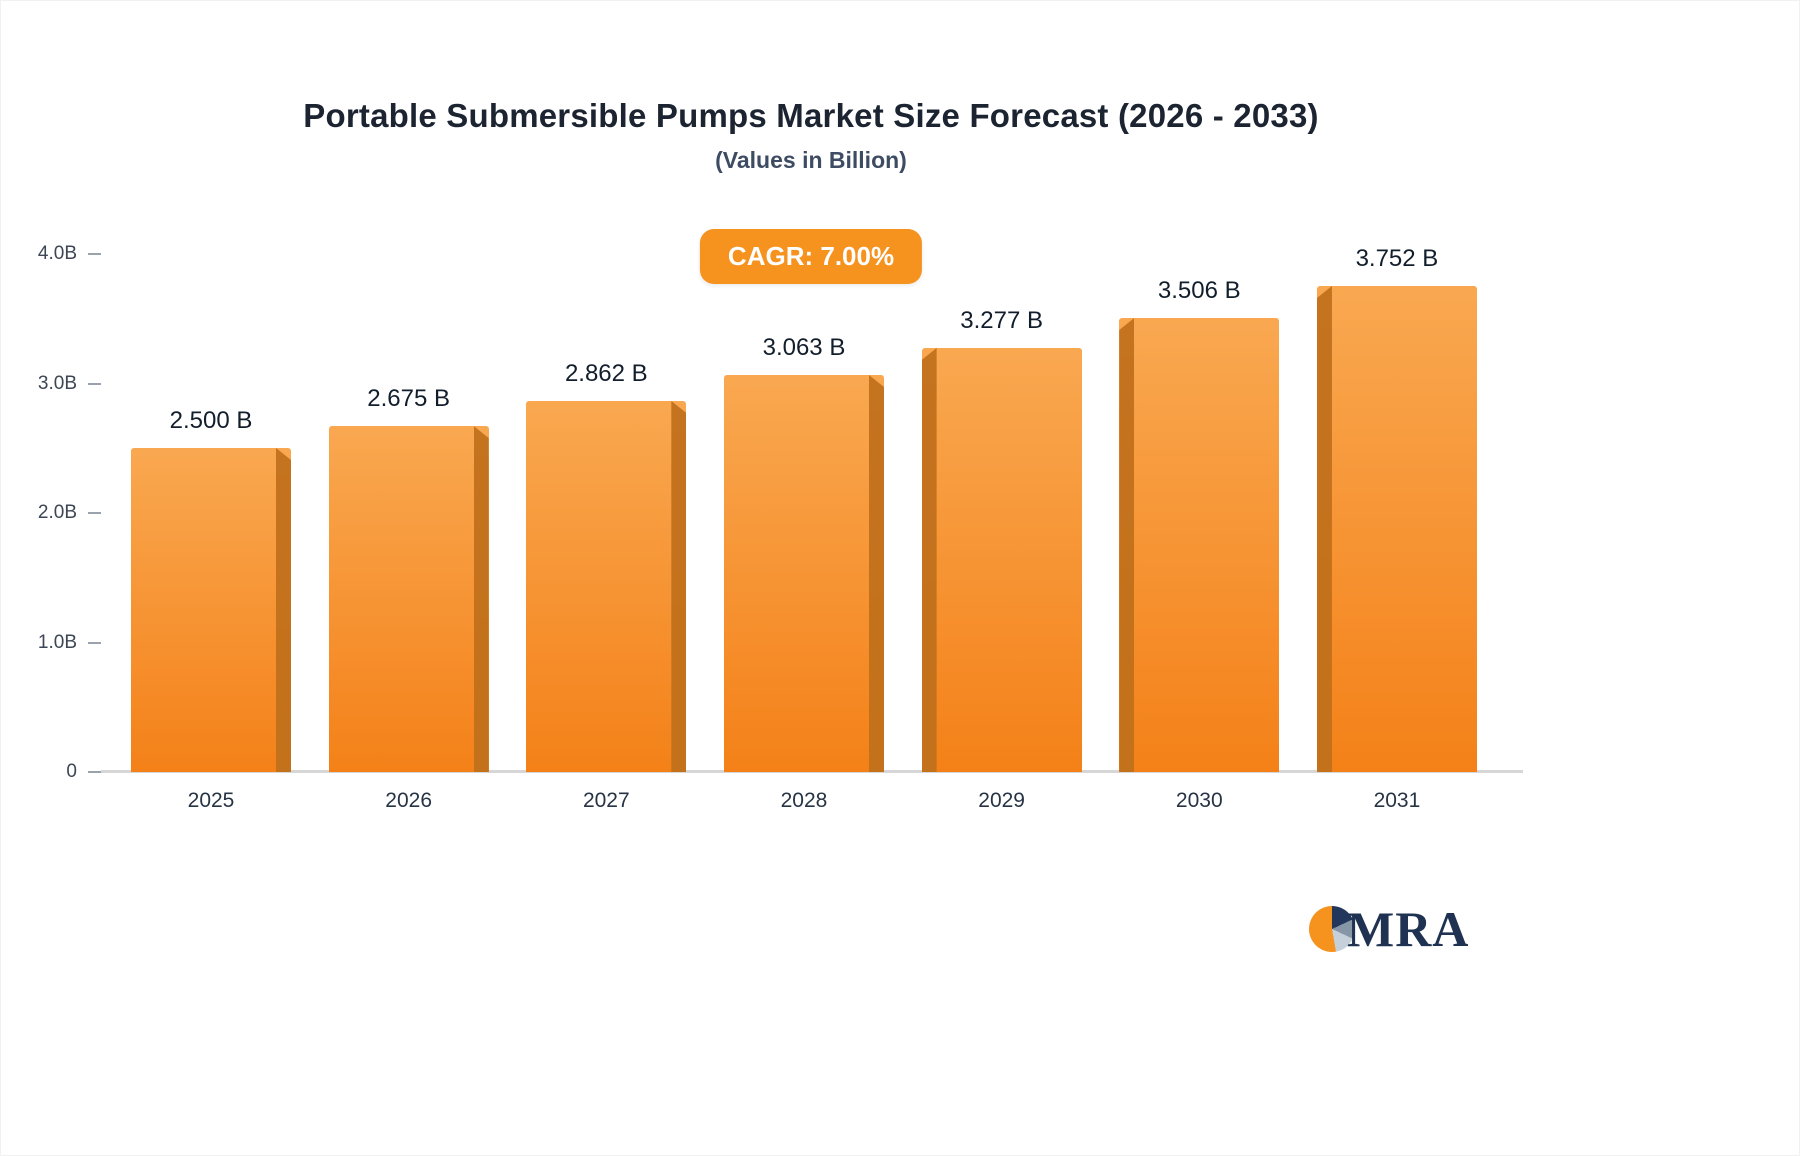 The image size is (1800, 1156). I want to click on chart-subtitle: (Values in Billion), so click(811, 160).